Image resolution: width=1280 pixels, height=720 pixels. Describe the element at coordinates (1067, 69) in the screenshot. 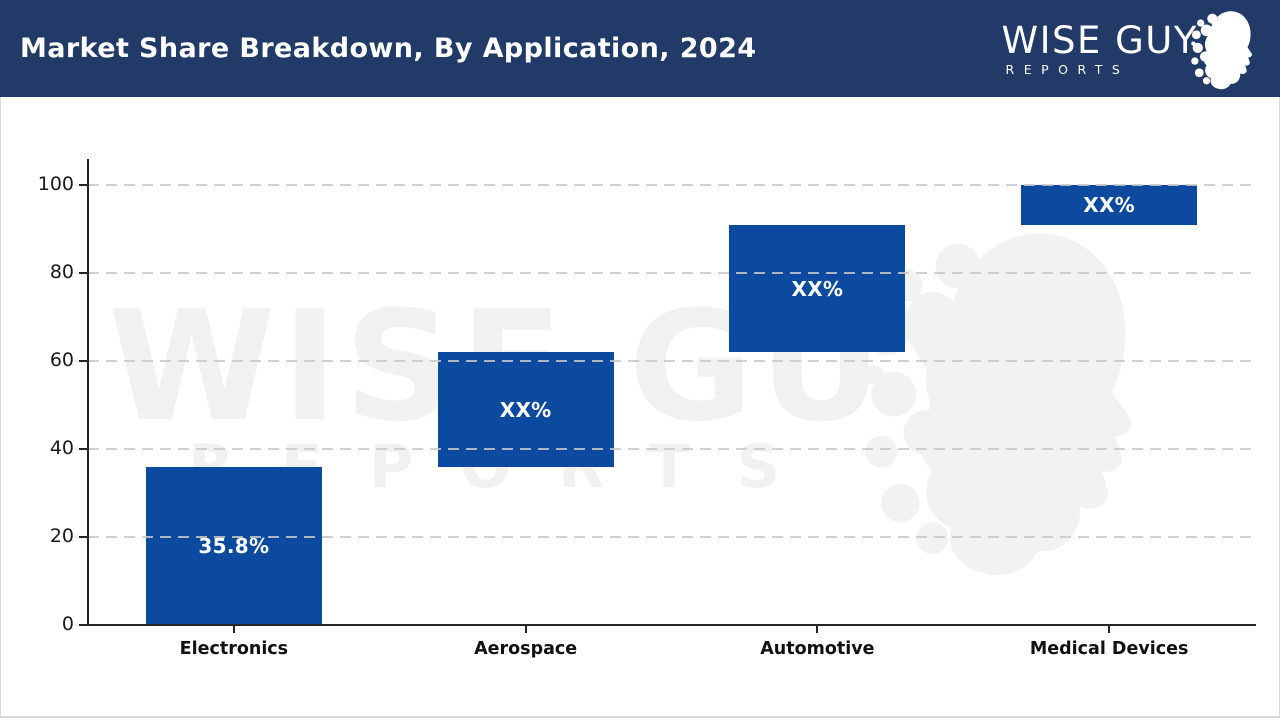

I see `logo-line2: REPORTS` at that location.